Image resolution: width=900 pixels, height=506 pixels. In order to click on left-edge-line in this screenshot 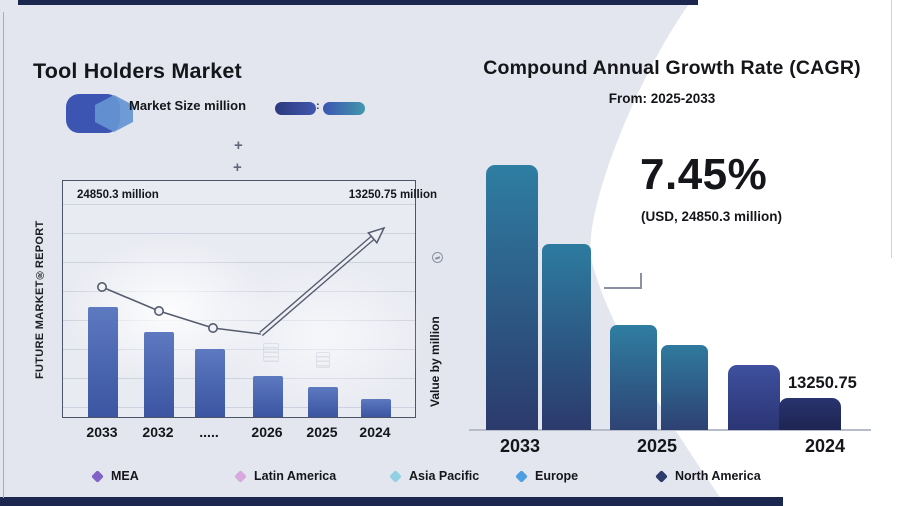, I will do `click(3, 255)`.